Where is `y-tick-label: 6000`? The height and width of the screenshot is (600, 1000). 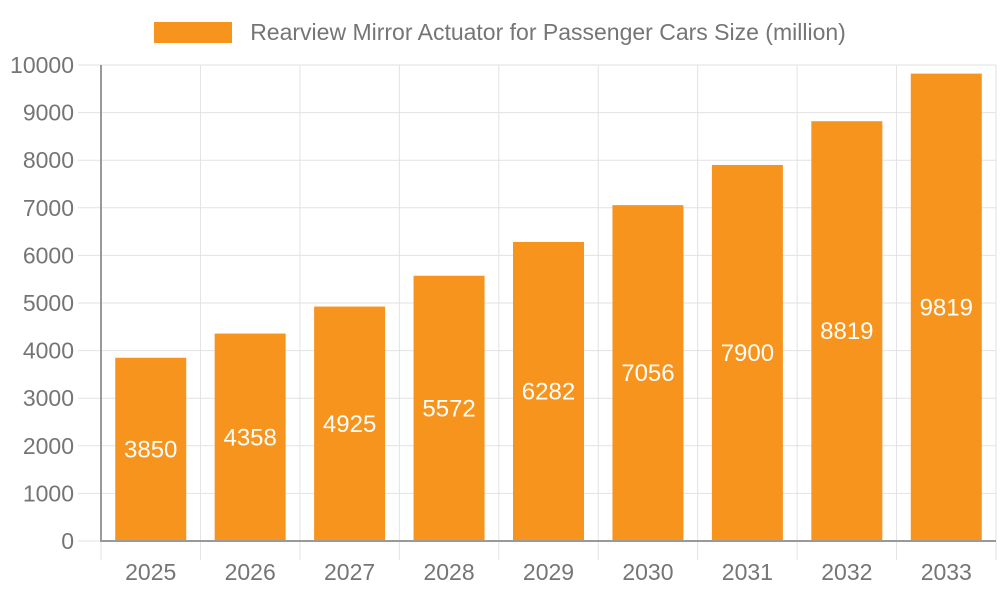 y-tick-label: 6000 is located at coordinates (48, 255).